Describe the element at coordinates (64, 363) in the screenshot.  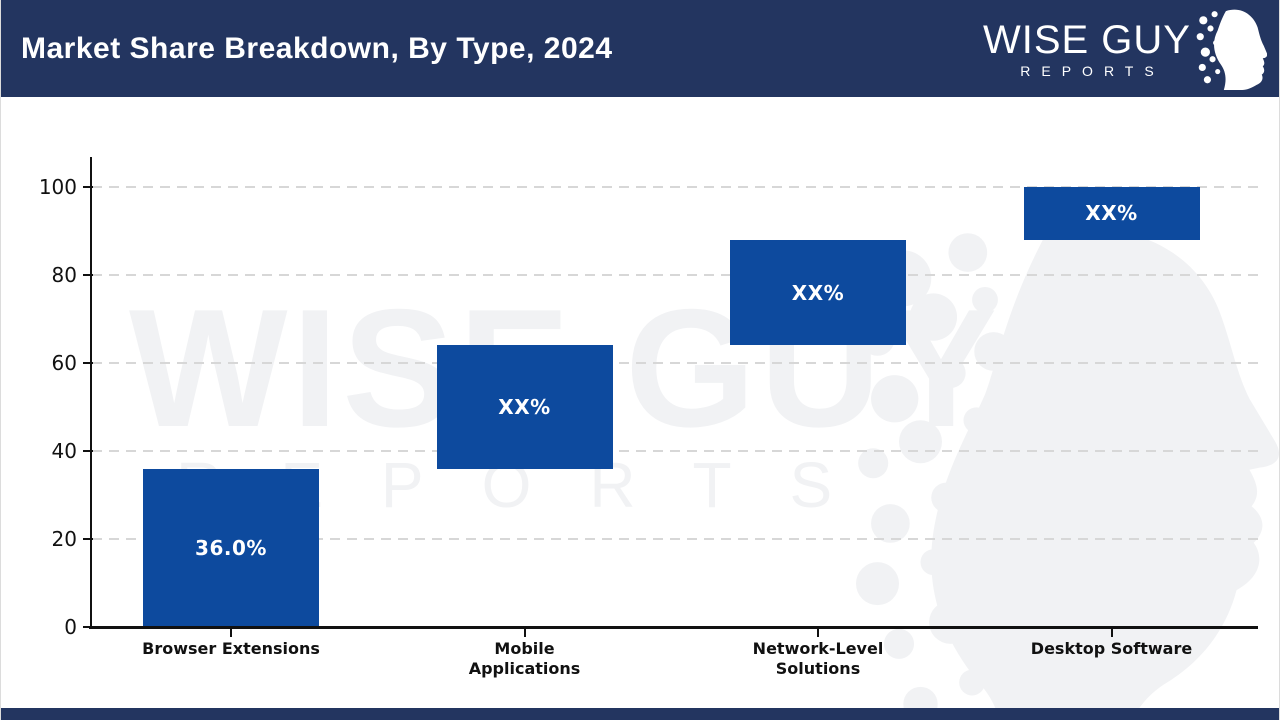
I see `y-tick-label-60: 60` at that location.